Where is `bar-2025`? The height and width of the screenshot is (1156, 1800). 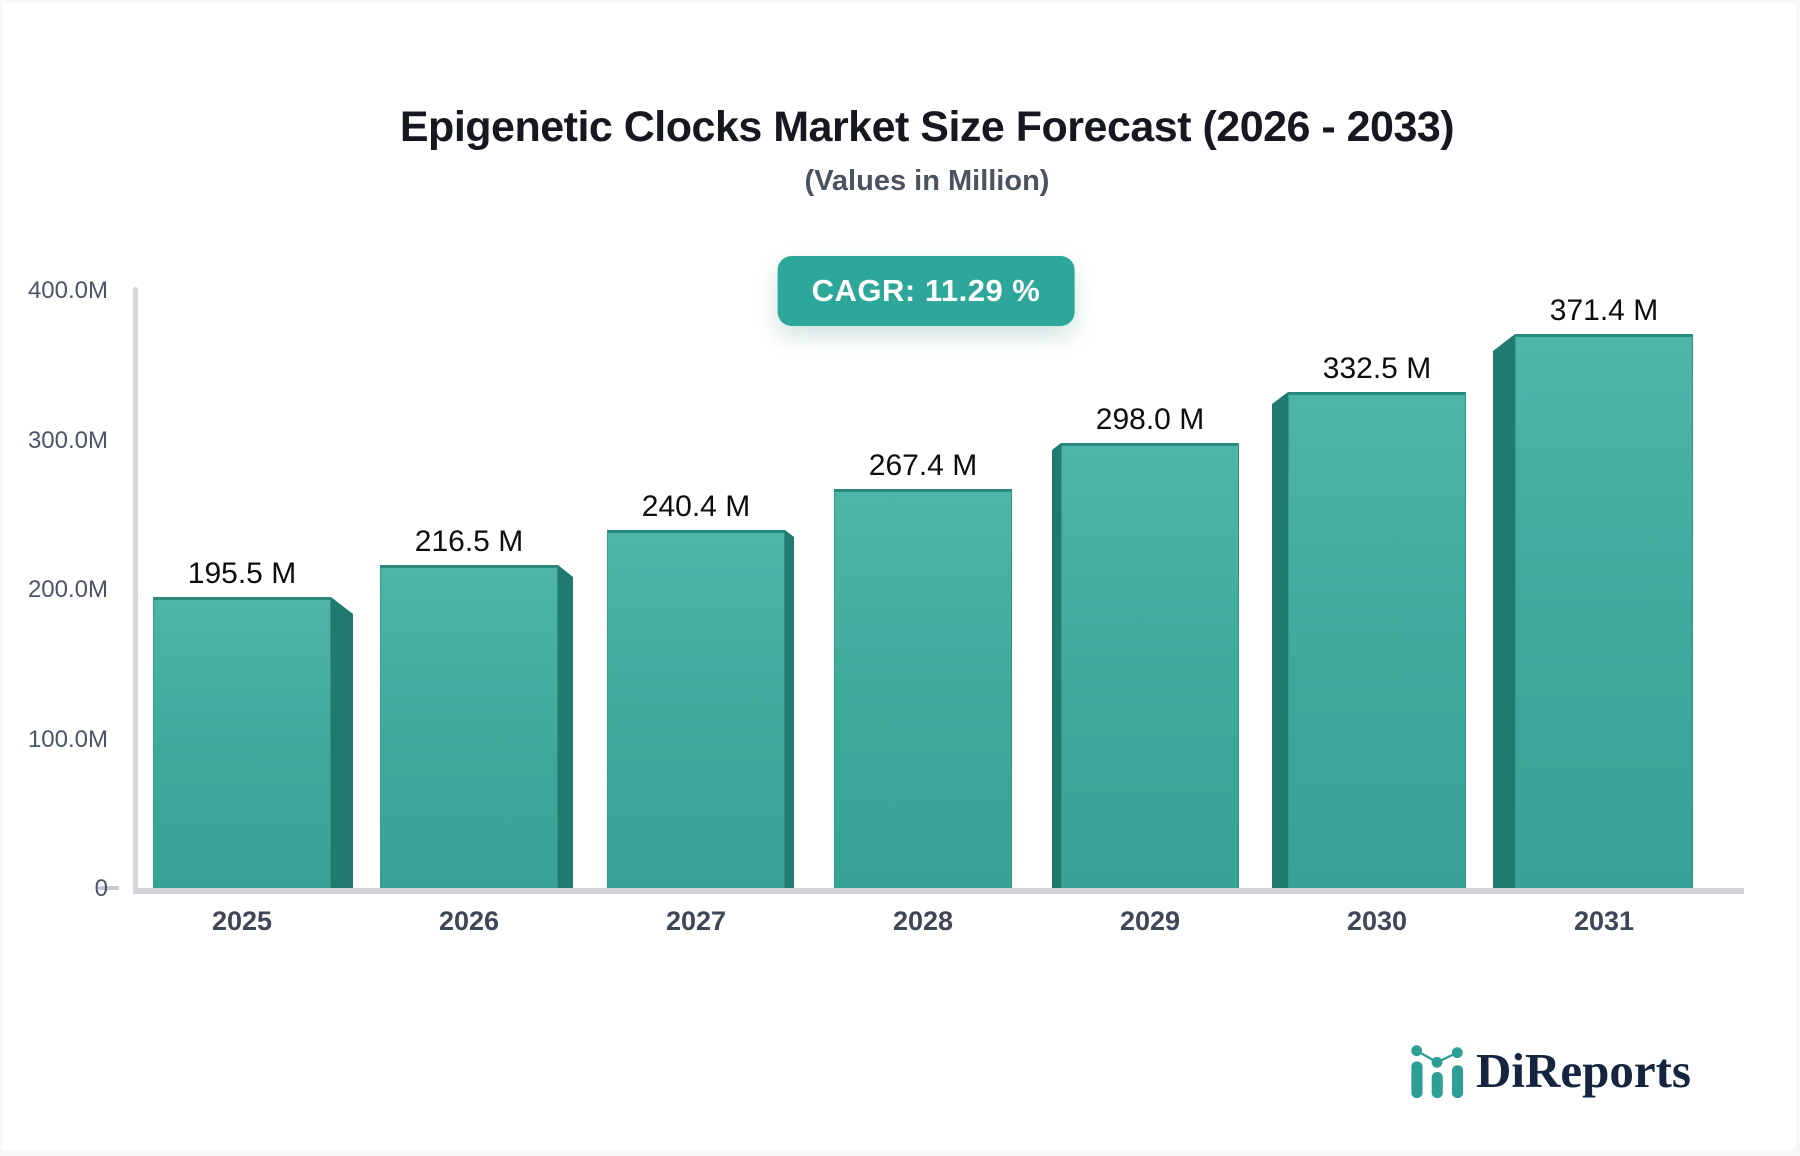 bar-2025 is located at coordinates (242, 743).